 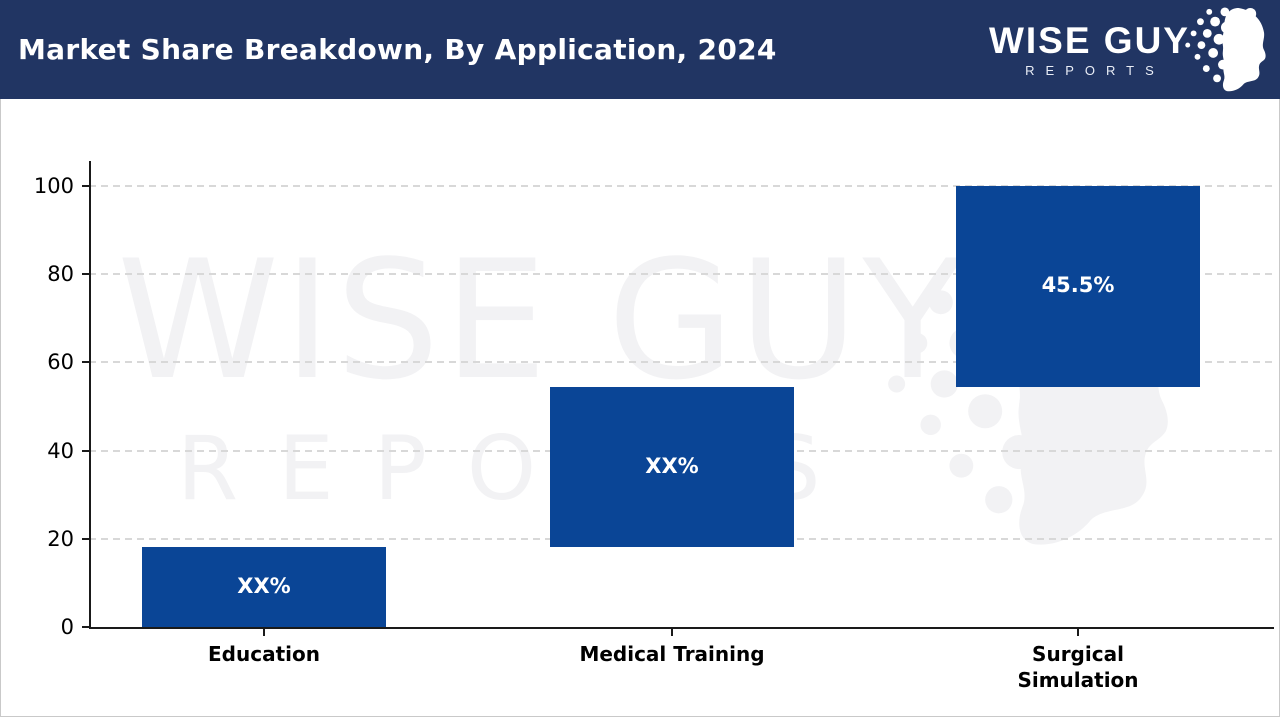 I want to click on bar-value-label: 45.5%, so click(x=1078, y=285).